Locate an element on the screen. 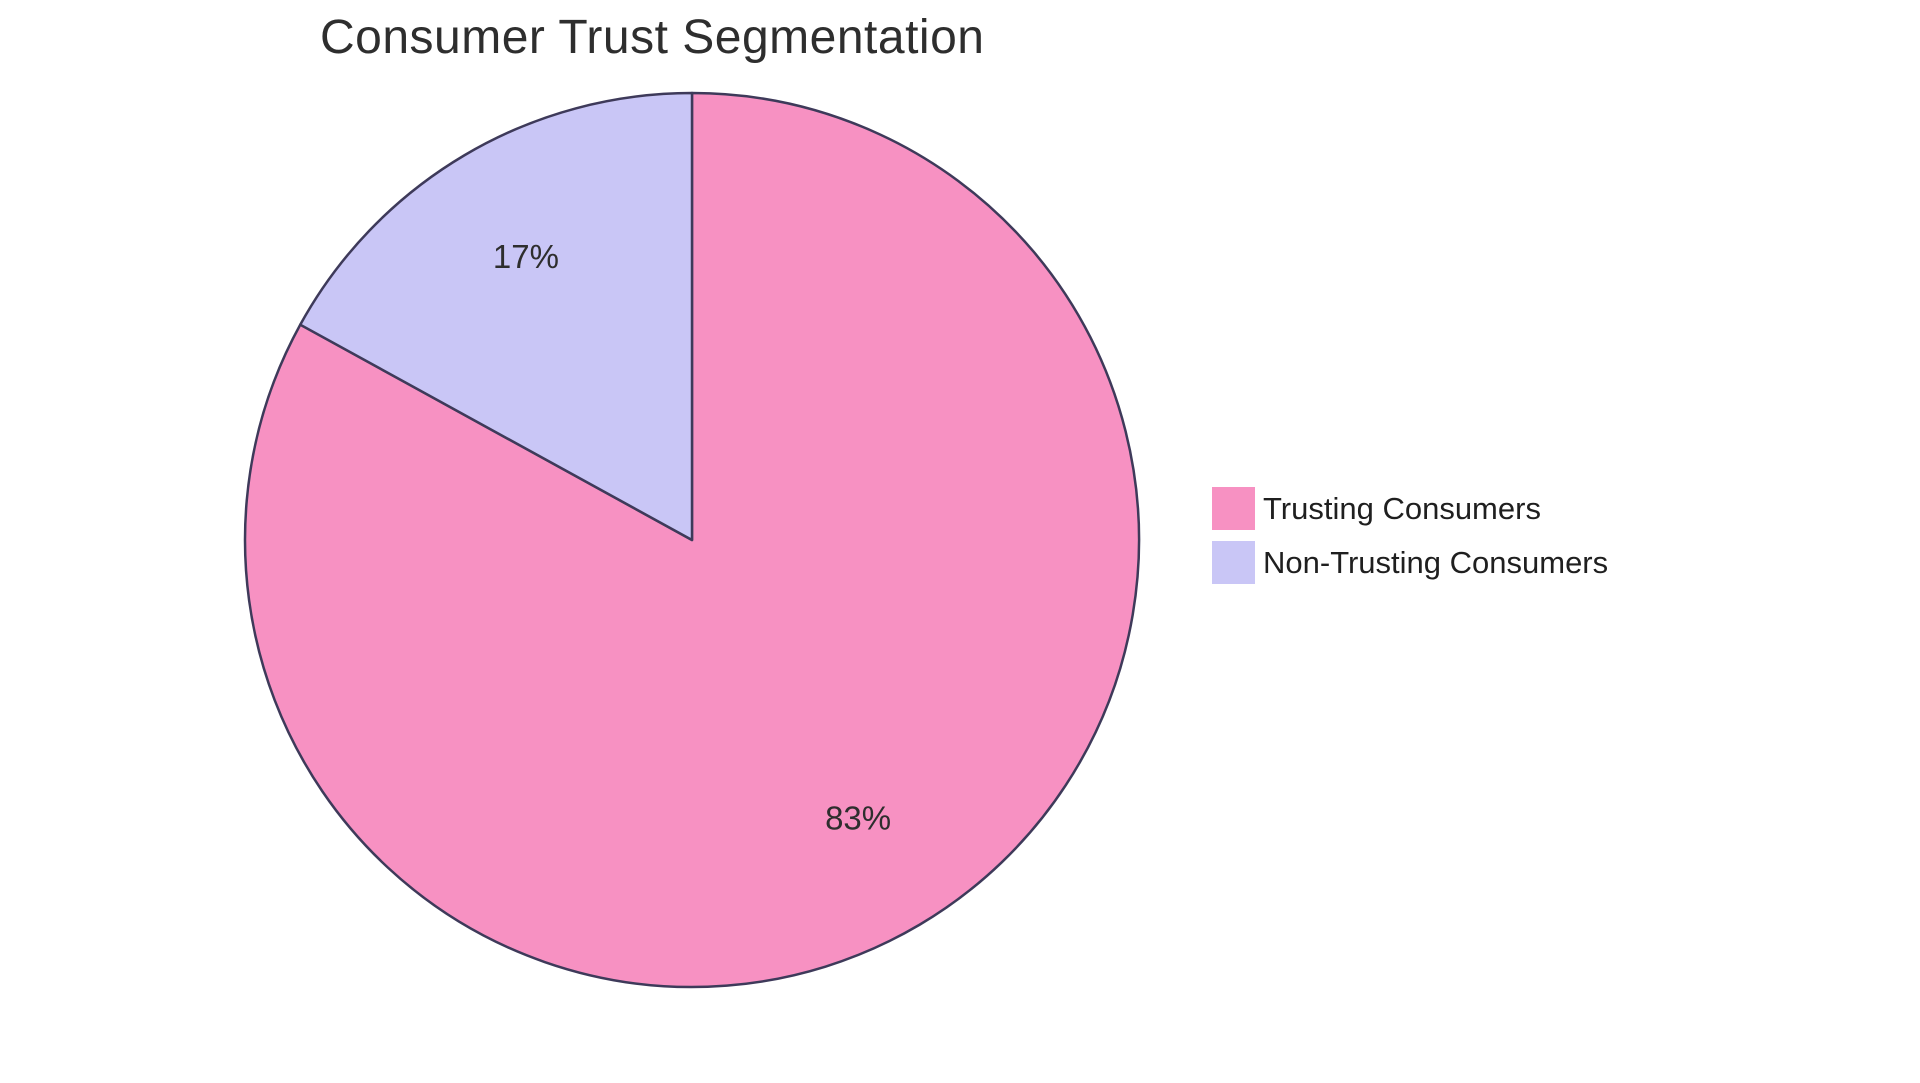 The image size is (1920, 1083). legend-item: Trusting Consumers is located at coordinates (1410, 508).